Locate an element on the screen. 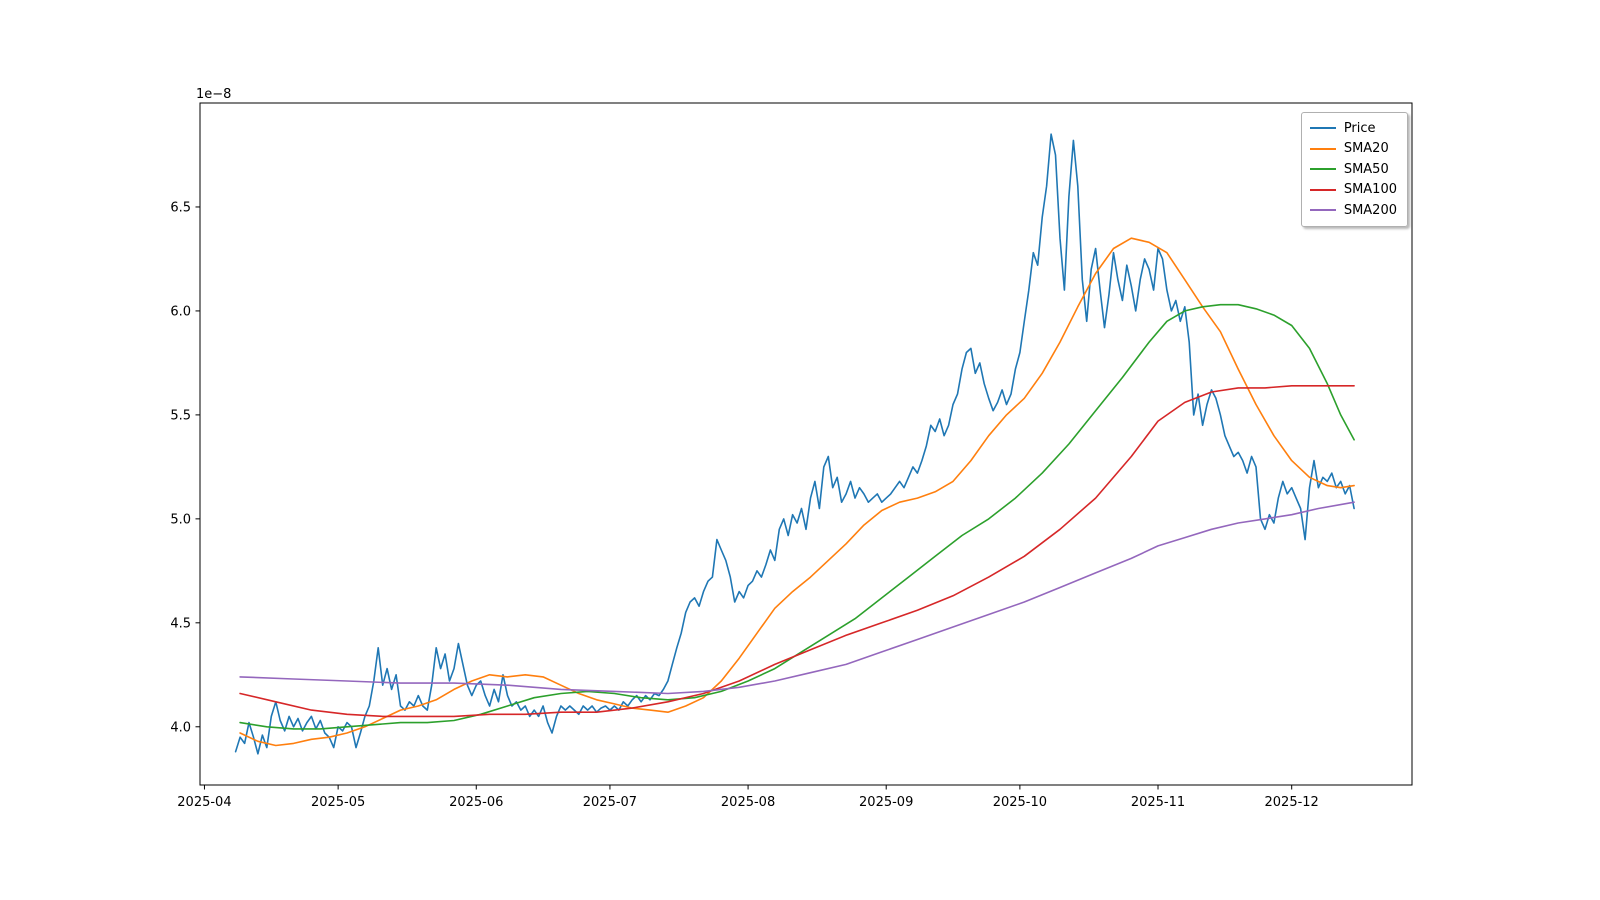 The height and width of the screenshot is (900, 1600). legend-item-sma50: SMA50 is located at coordinates (1353, 169).